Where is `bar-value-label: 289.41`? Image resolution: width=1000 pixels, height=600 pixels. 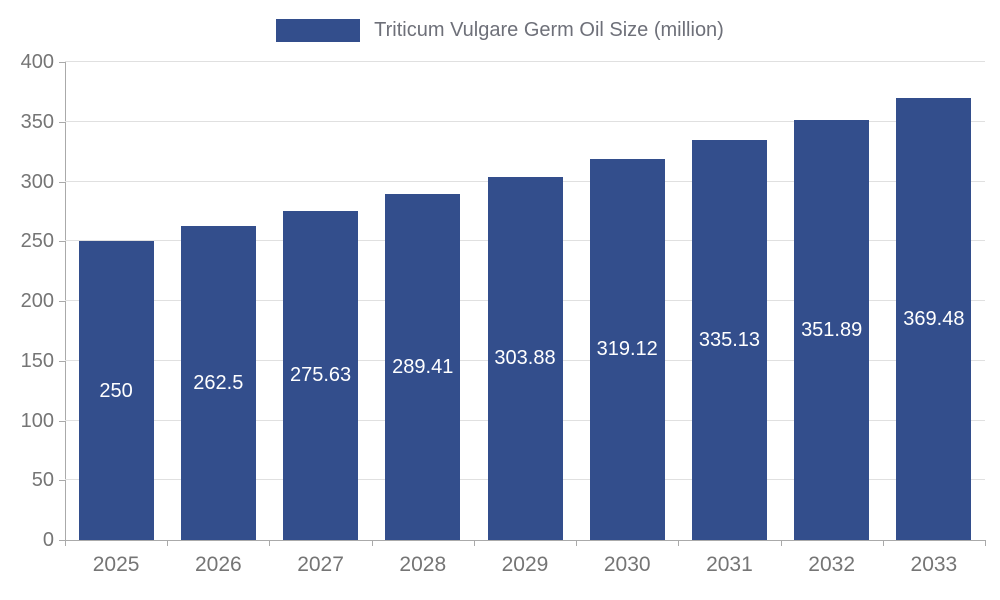 bar-value-label: 289.41 is located at coordinates (423, 367).